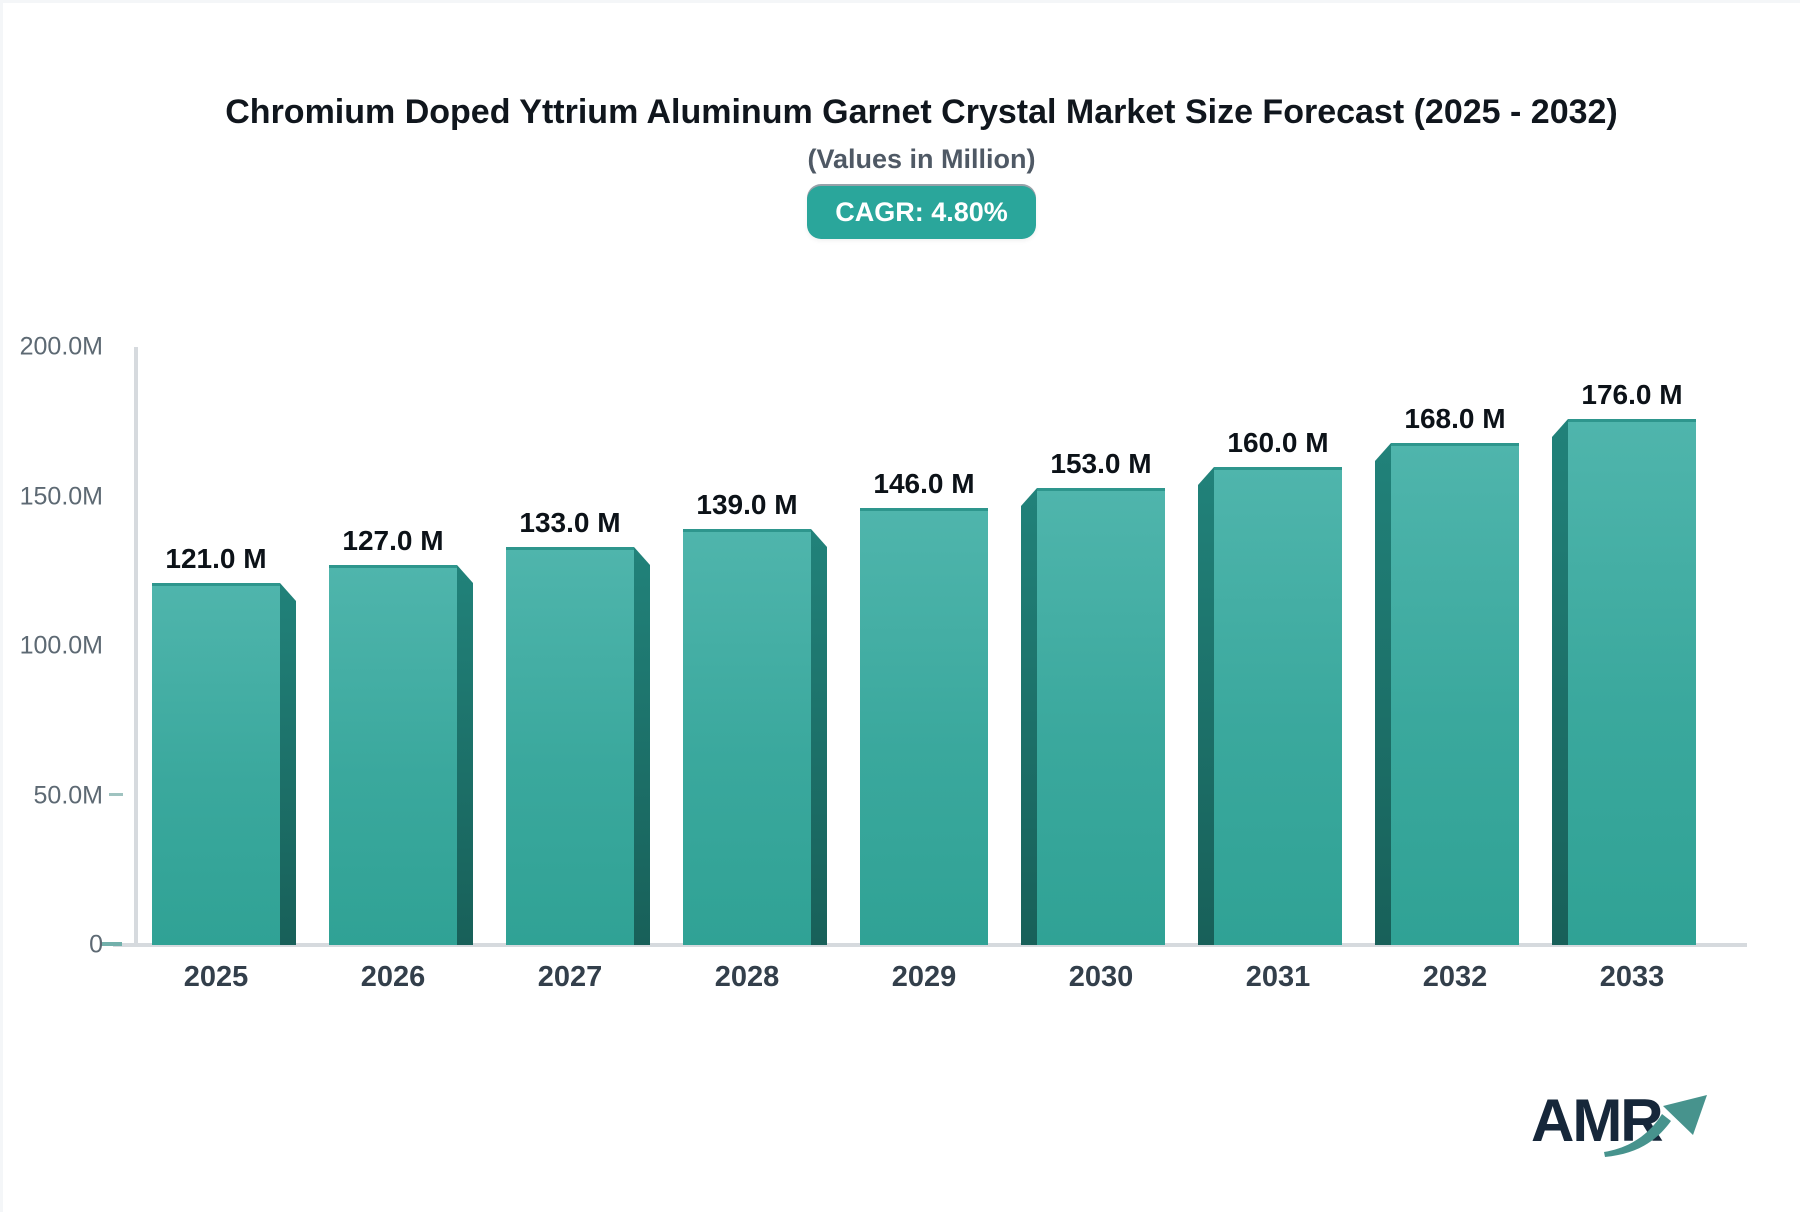 Image resolution: width=1800 pixels, height=1212 pixels. I want to click on x-axis-label-2025: 2025, so click(216, 977).